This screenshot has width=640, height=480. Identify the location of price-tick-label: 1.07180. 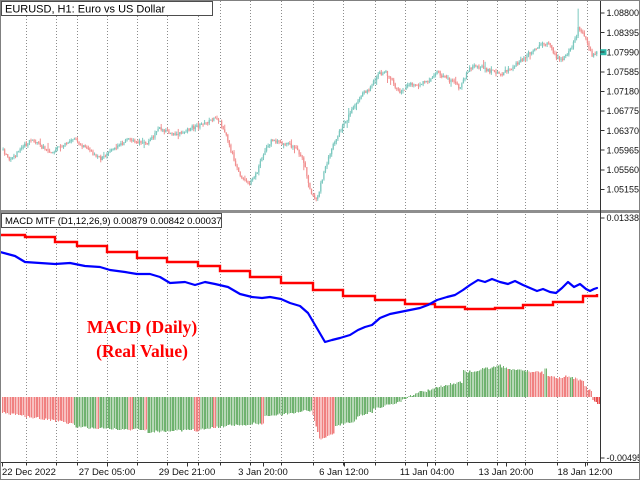
(623, 92).